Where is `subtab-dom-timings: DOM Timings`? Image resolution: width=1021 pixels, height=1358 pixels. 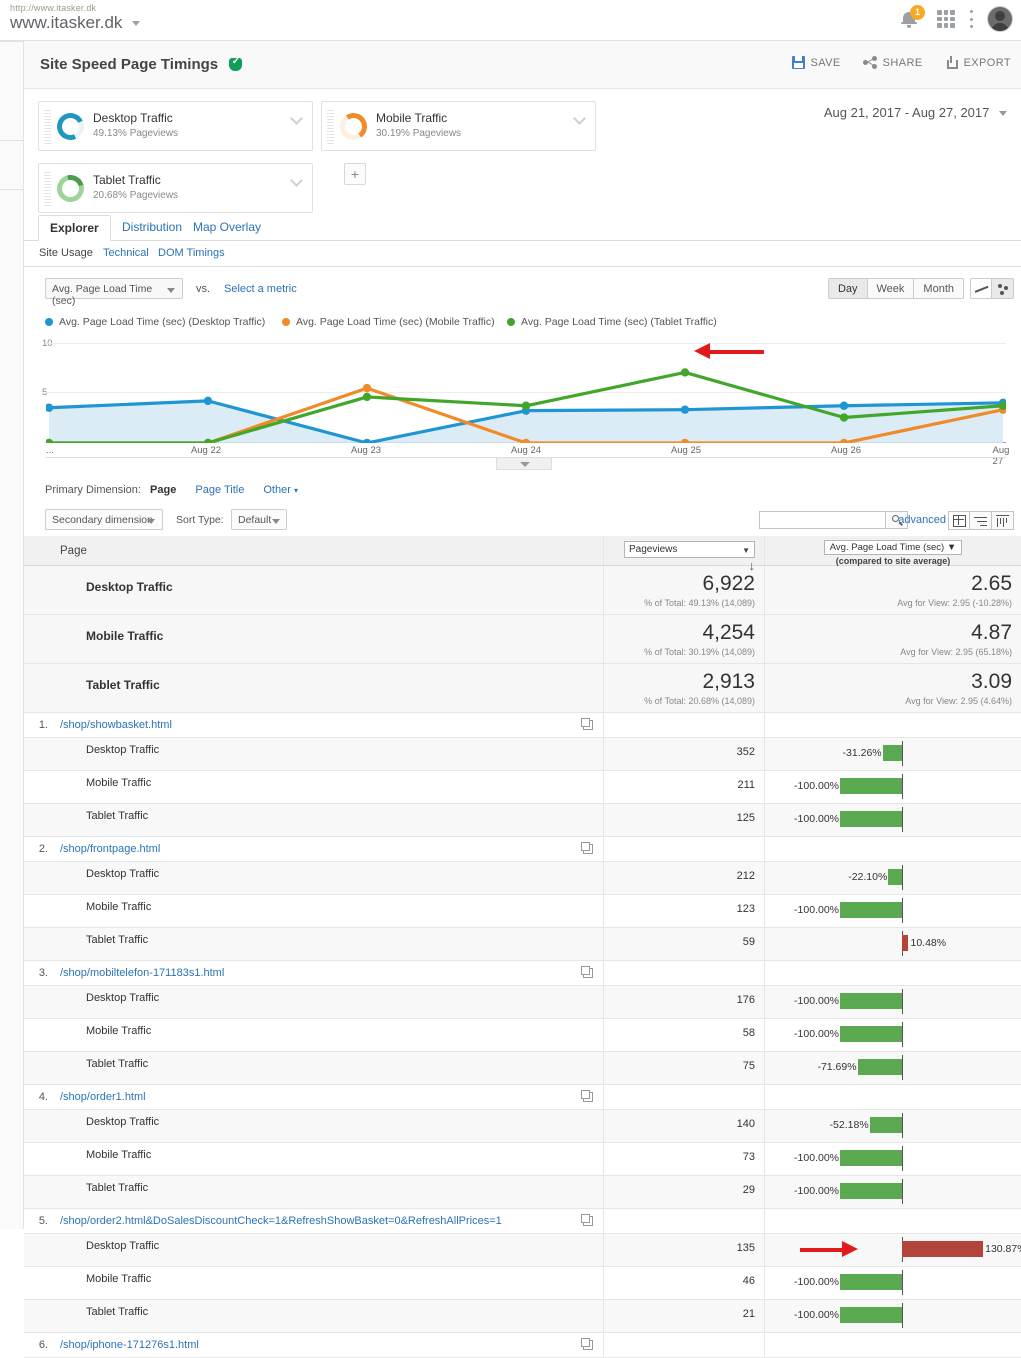
subtab-dom-timings: DOM Timings is located at coordinates (191, 253).